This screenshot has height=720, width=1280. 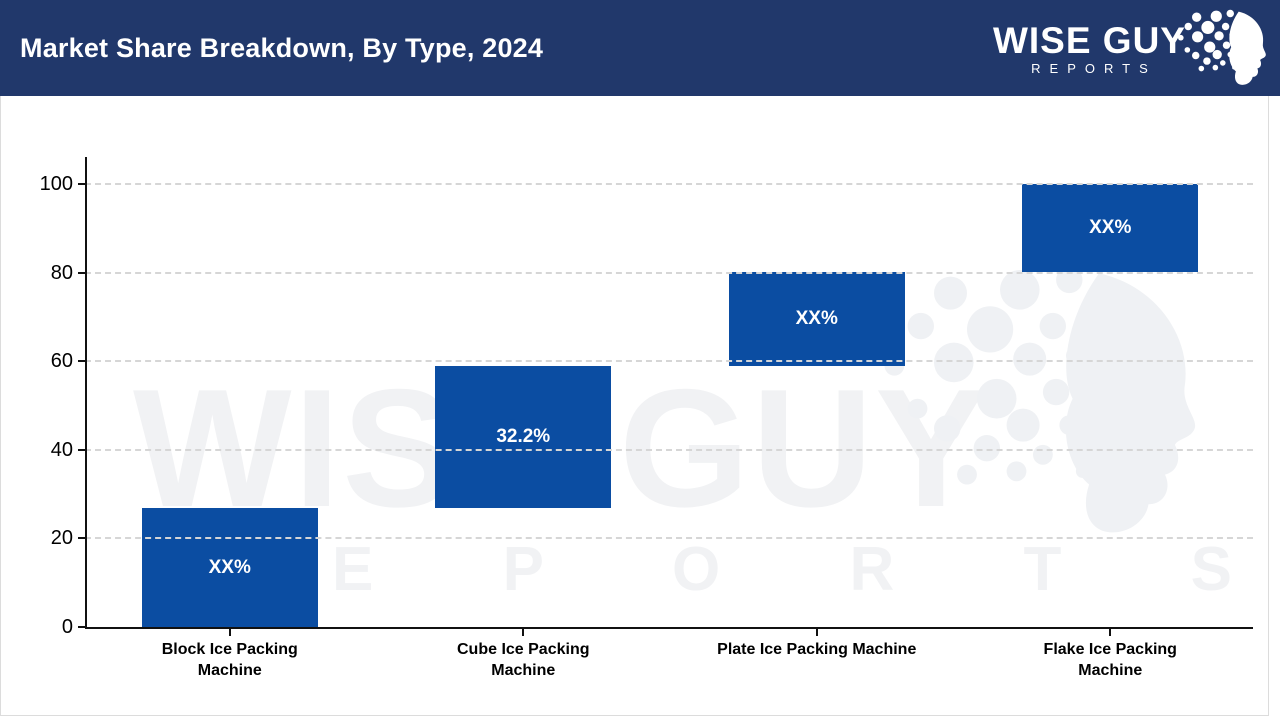 What do you see at coordinates (61, 272) in the screenshot?
I see `y-tick-label: 80` at bounding box center [61, 272].